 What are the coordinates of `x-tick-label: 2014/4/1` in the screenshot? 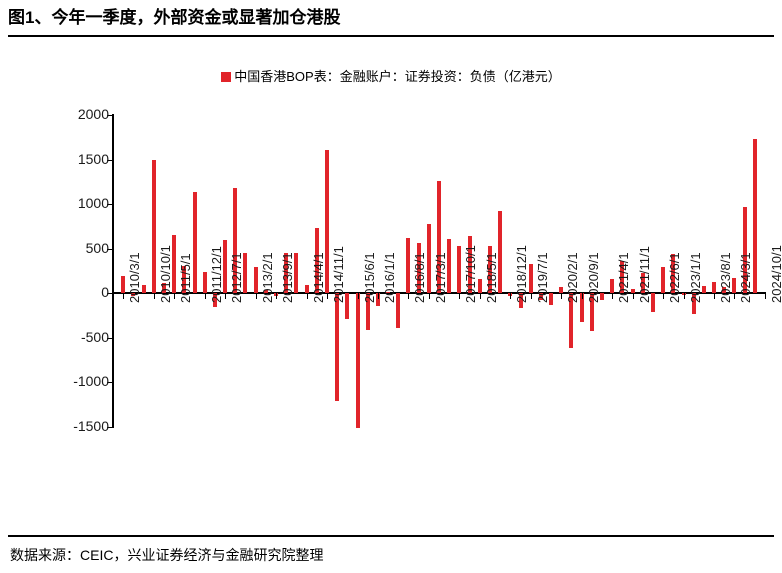 It's located at (318, 277).